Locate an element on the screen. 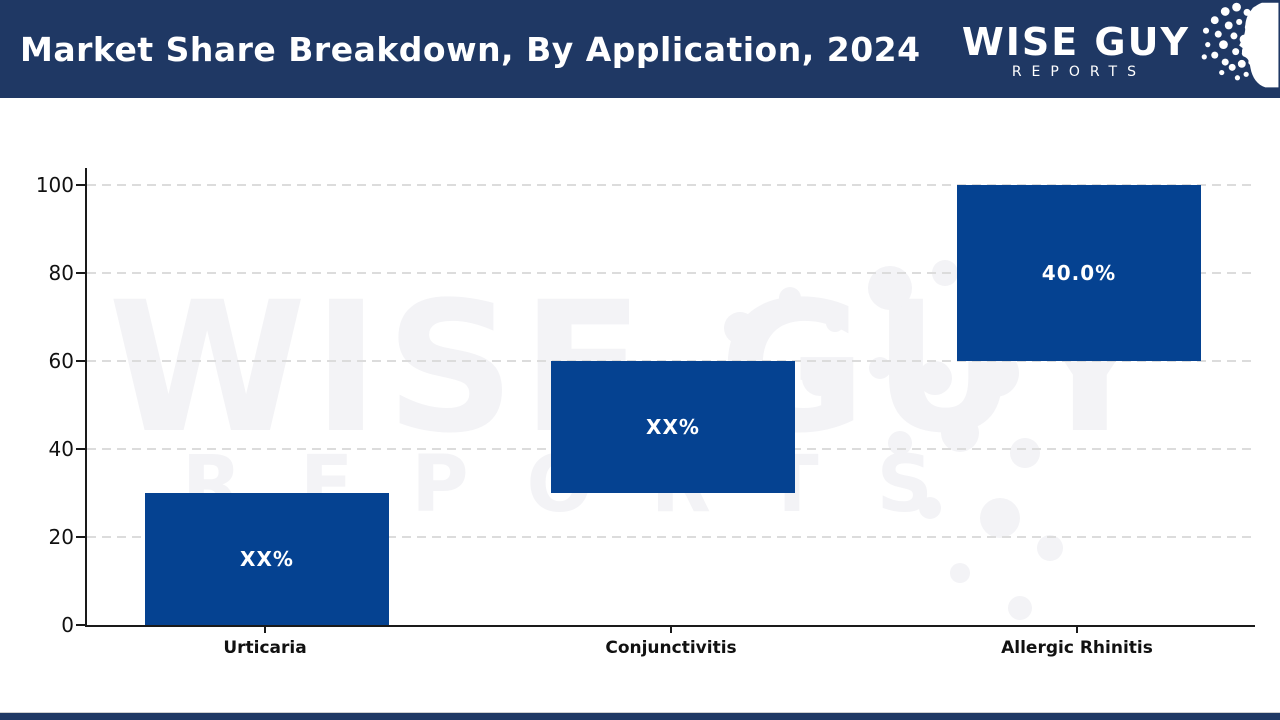  y-axis-tick-label: 0 is located at coordinates (67, 625).